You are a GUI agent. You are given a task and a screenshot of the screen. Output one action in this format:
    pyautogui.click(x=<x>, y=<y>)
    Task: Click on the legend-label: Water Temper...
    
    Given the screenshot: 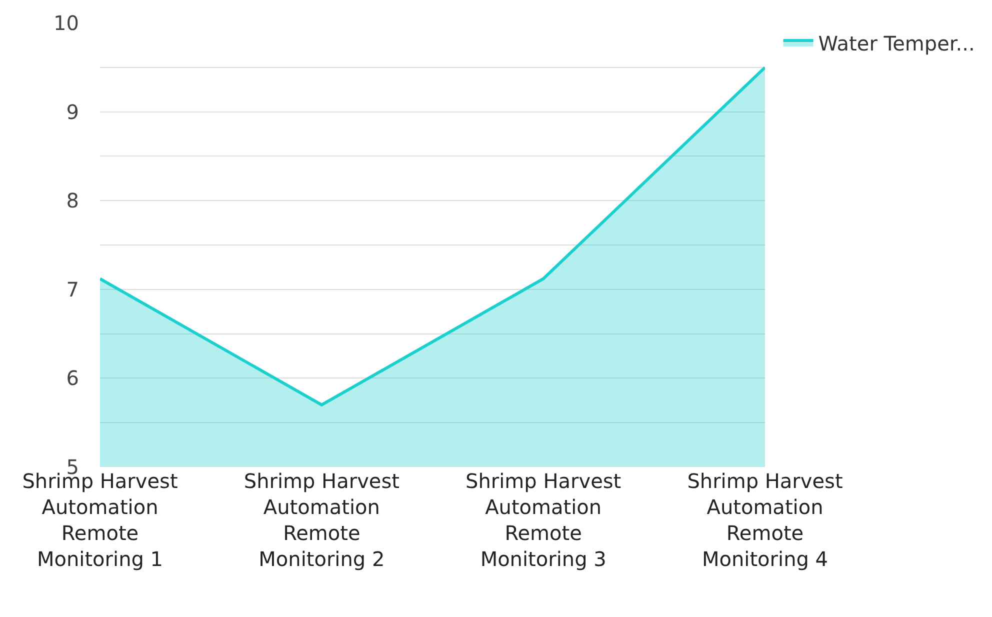 What is the action you would take?
    pyautogui.click(x=896, y=43)
    